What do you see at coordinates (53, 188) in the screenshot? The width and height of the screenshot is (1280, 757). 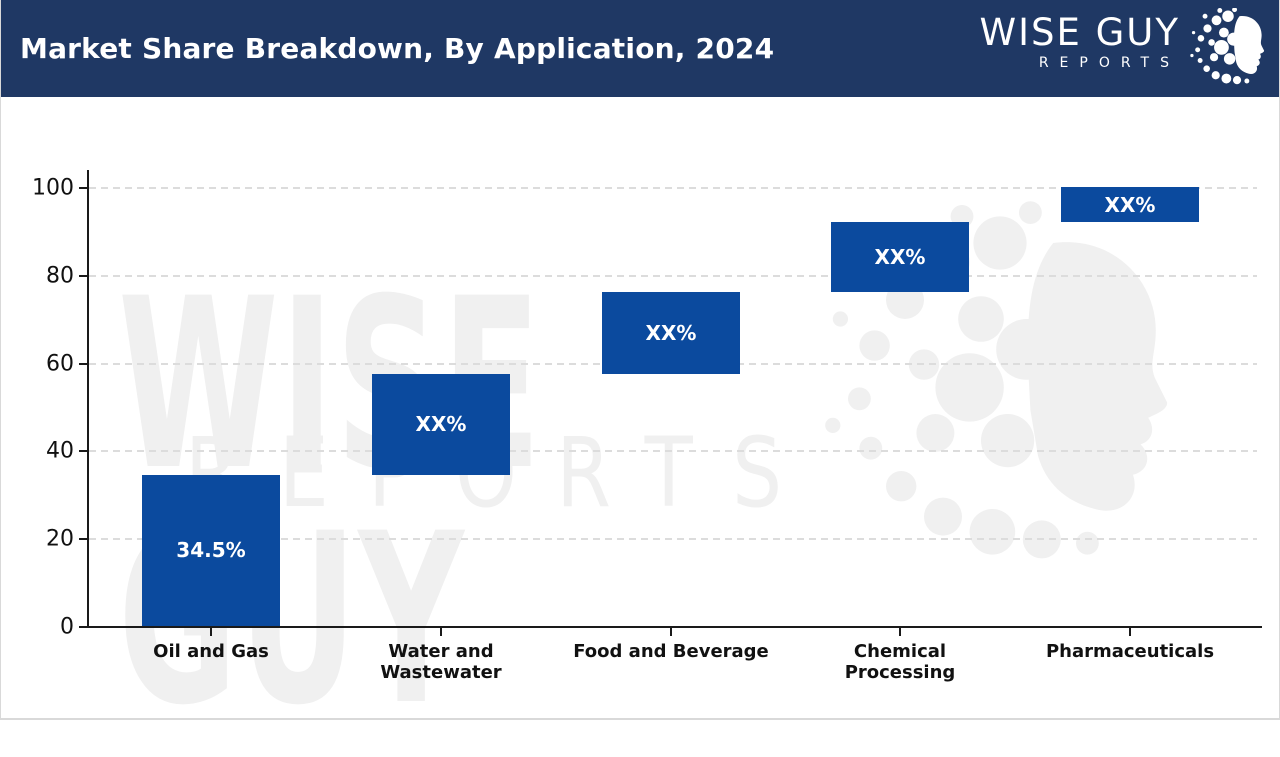 I see `y-tick-label-100: 100` at bounding box center [53, 188].